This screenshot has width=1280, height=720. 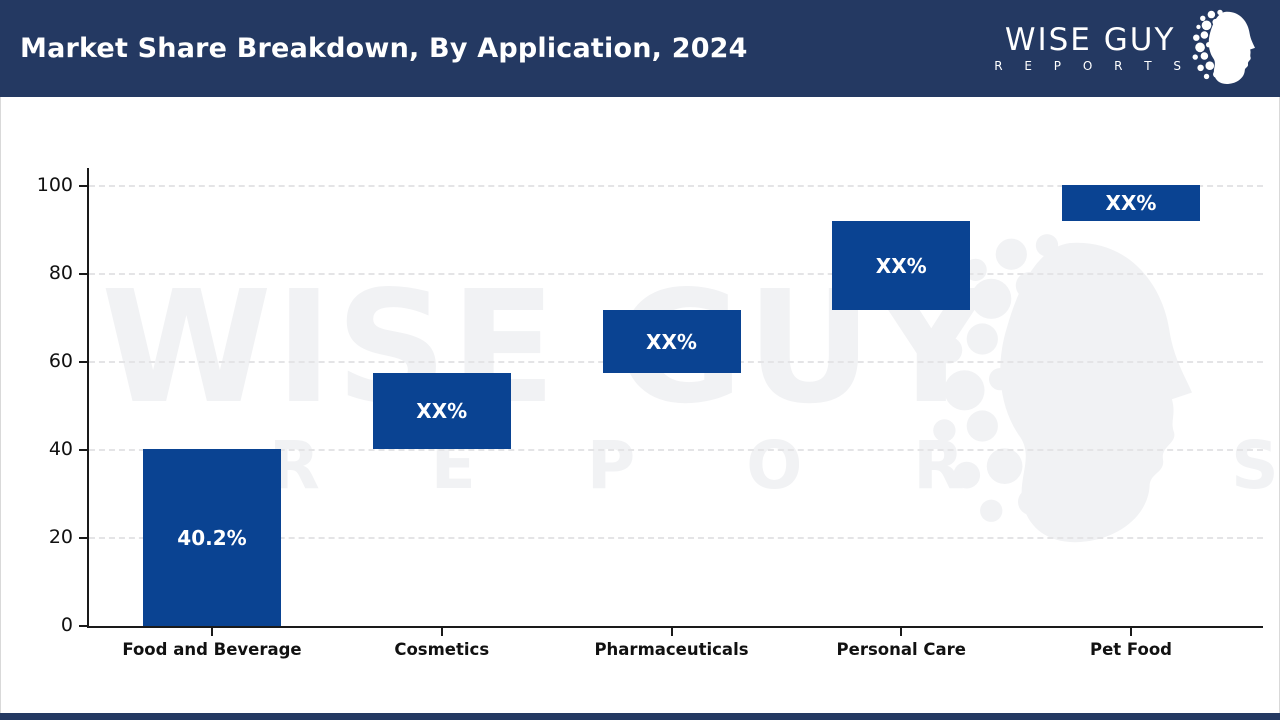 I want to click on y-tick-label: 20, so click(x=60, y=537).